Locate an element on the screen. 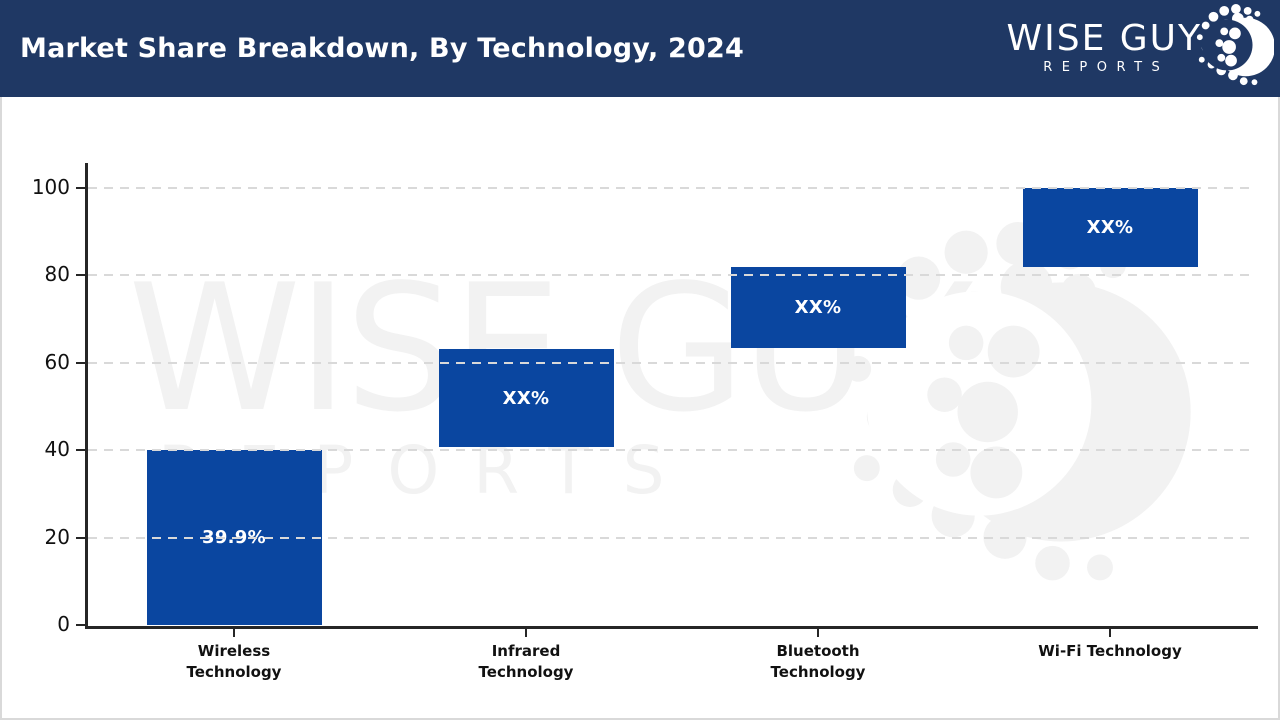 The image size is (1280, 720). y-tick-label-20: 20 is located at coordinates (57, 536).